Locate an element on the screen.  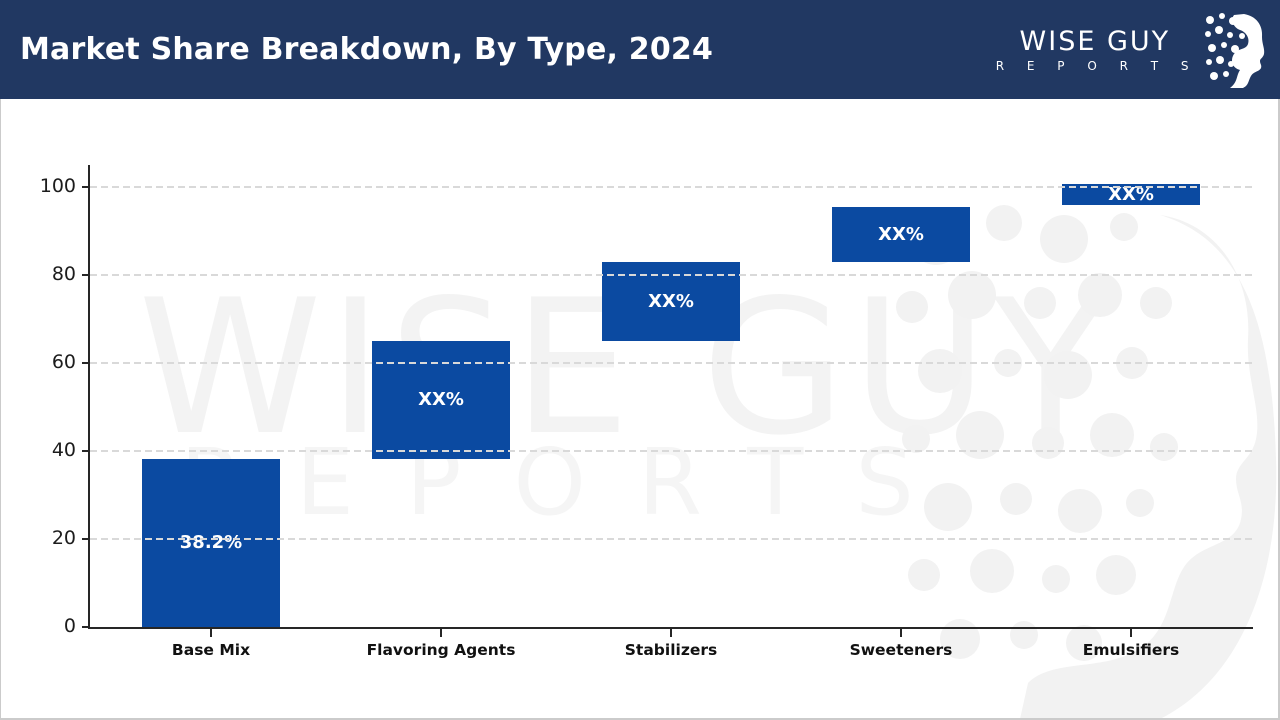
bar-value-label-base-mix: 38.2% is located at coordinates (211, 543).